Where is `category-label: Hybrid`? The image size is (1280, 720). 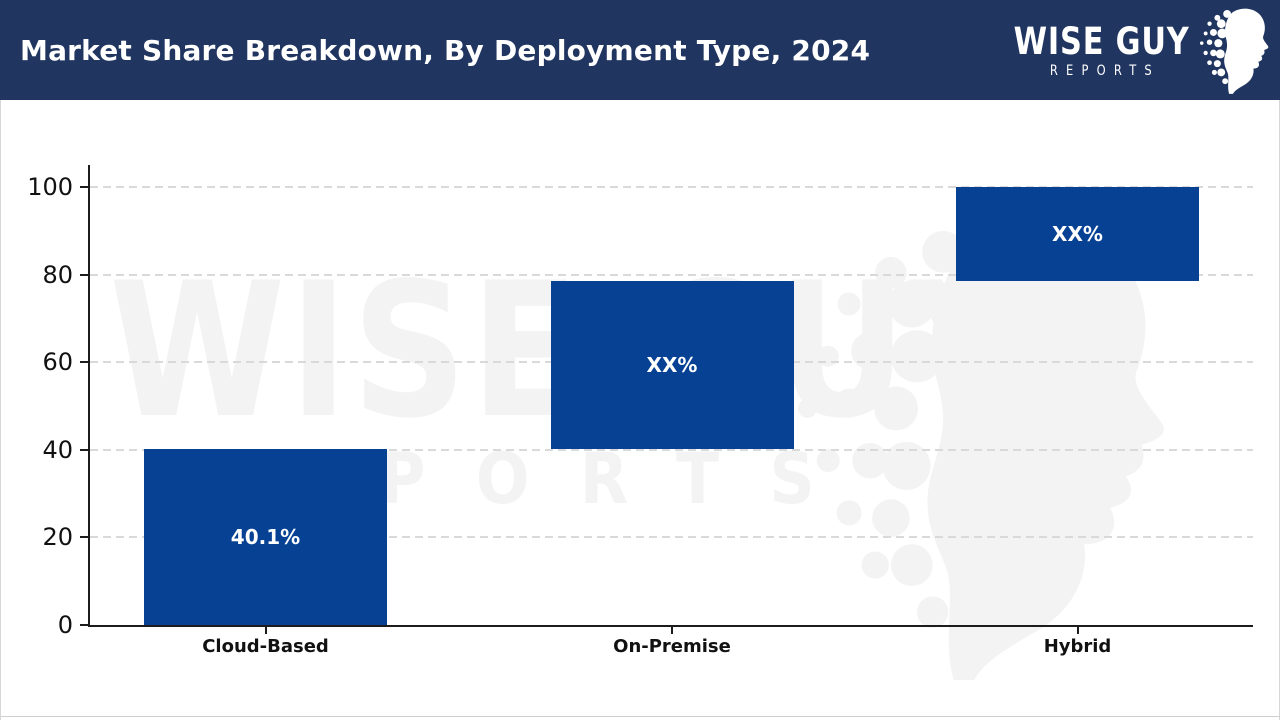 category-label: Hybrid is located at coordinates (1077, 646).